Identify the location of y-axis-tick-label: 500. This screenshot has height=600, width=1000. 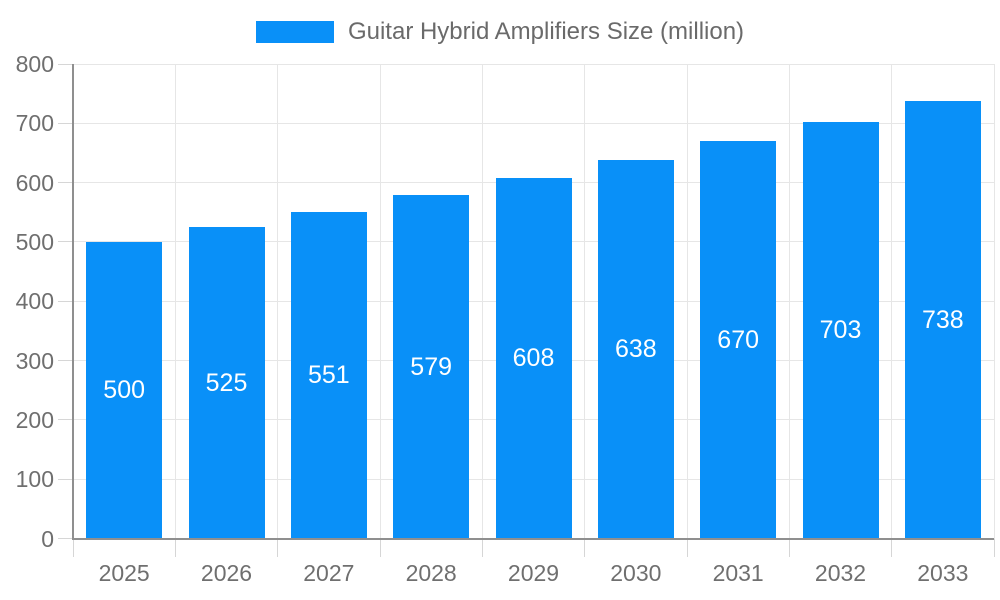
(34, 241).